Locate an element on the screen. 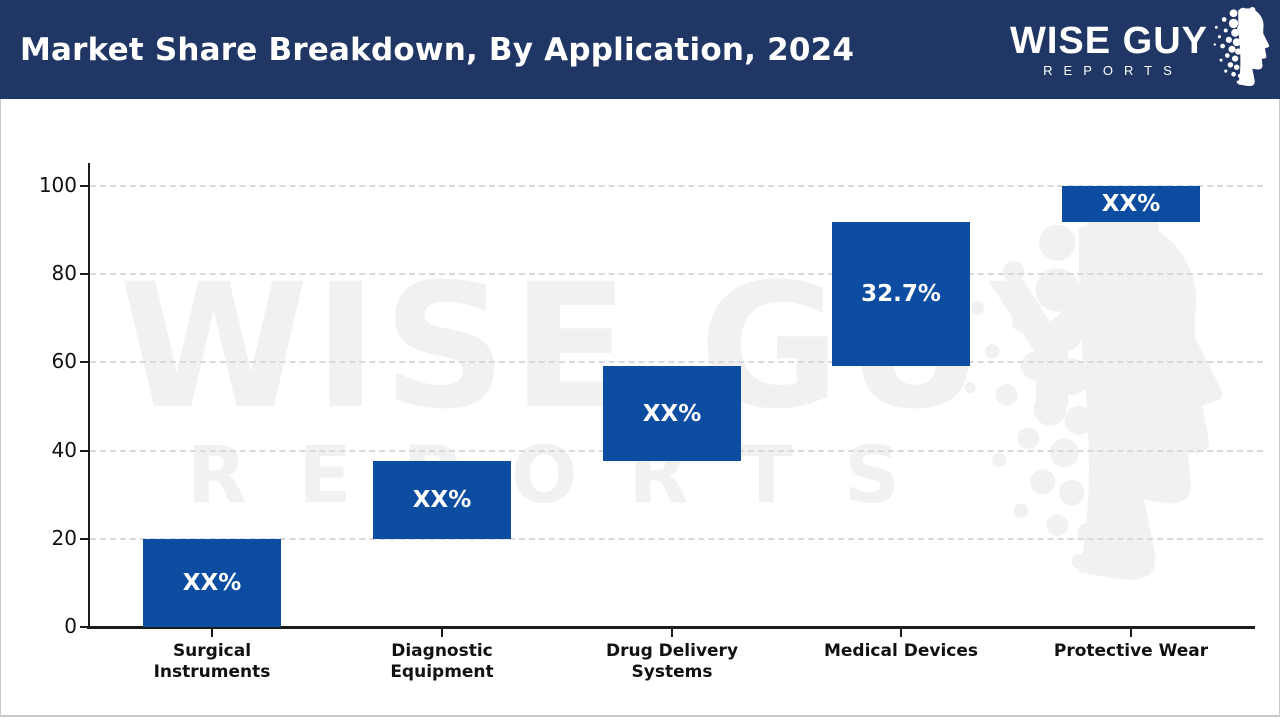 This screenshot has height=720, width=1280. x-tick-protective-wear is located at coordinates (1131, 633).